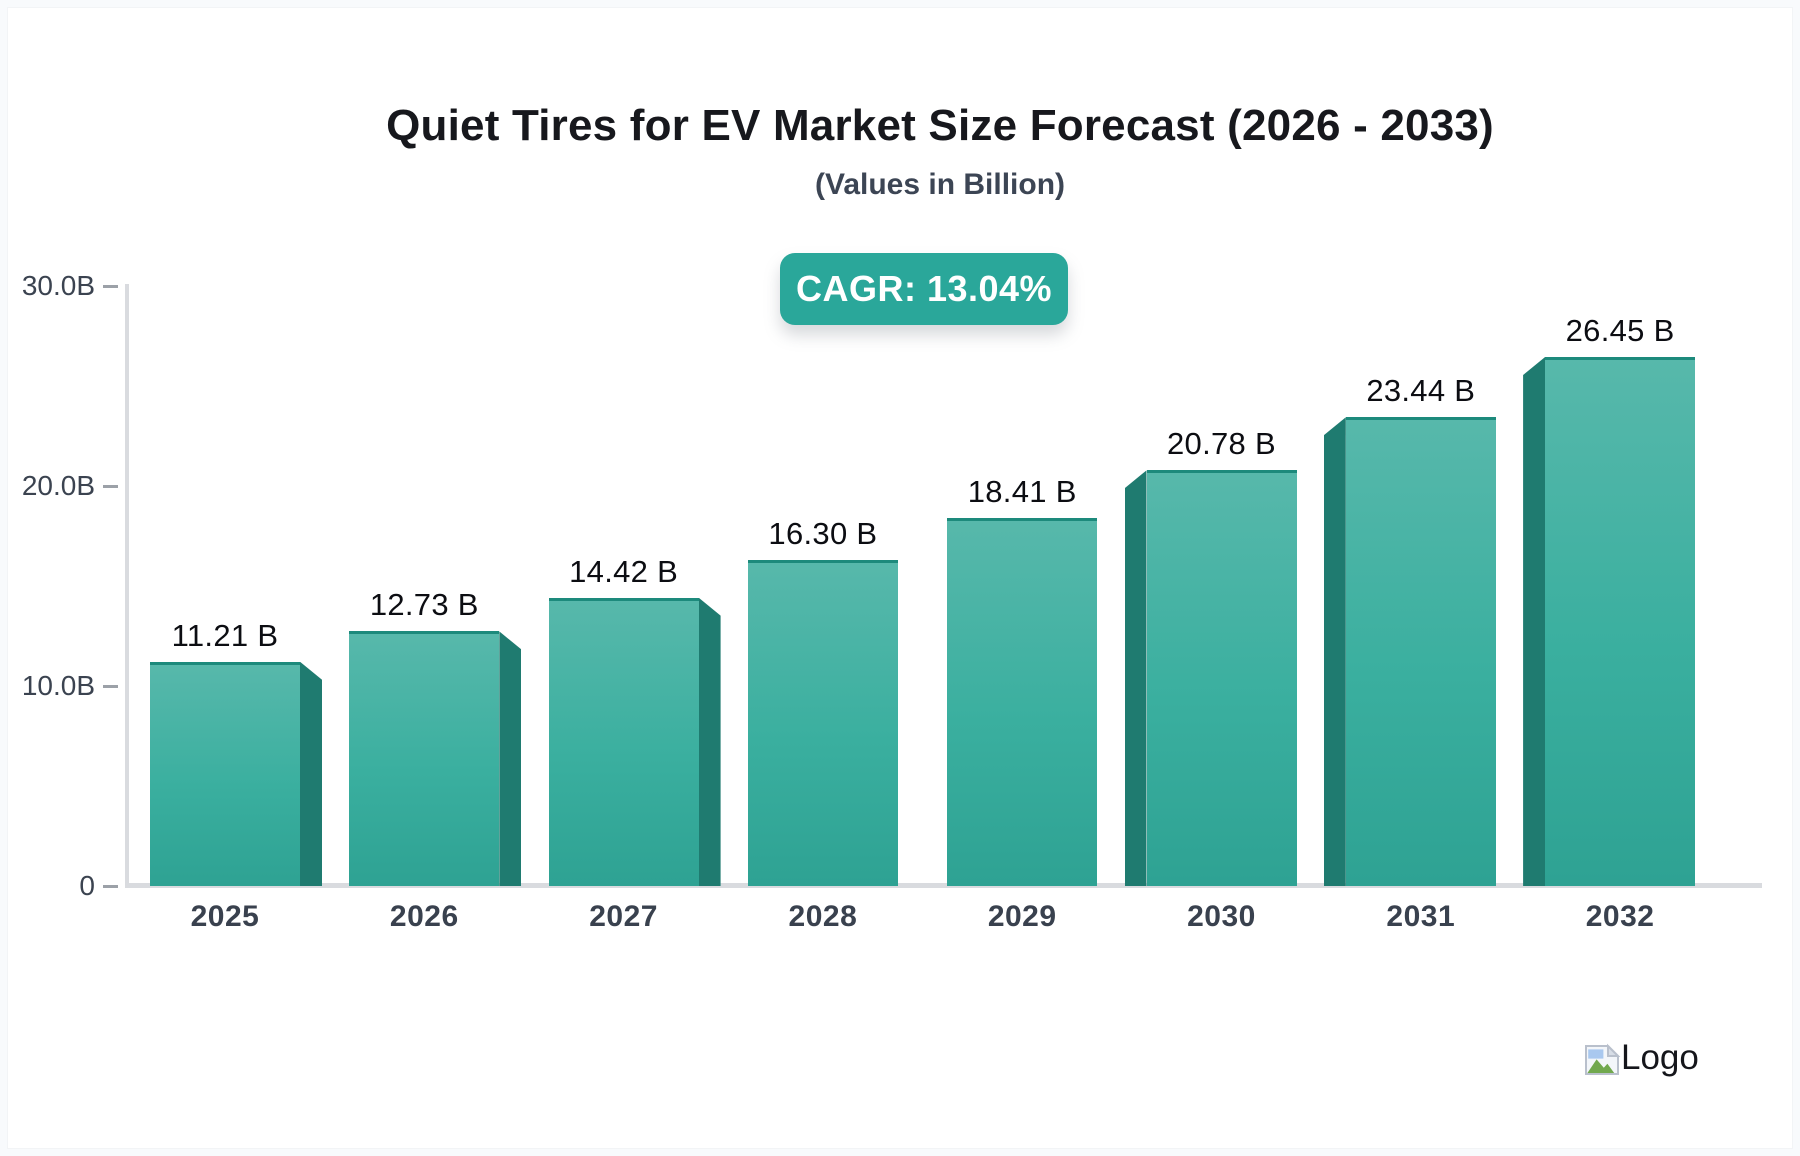 Image resolution: width=1800 pixels, height=1156 pixels. What do you see at coordinates (58, 285) in the screenshot?
I see `y-tick-label-30.0B: 30.0B` at bounding box center [58, 285].